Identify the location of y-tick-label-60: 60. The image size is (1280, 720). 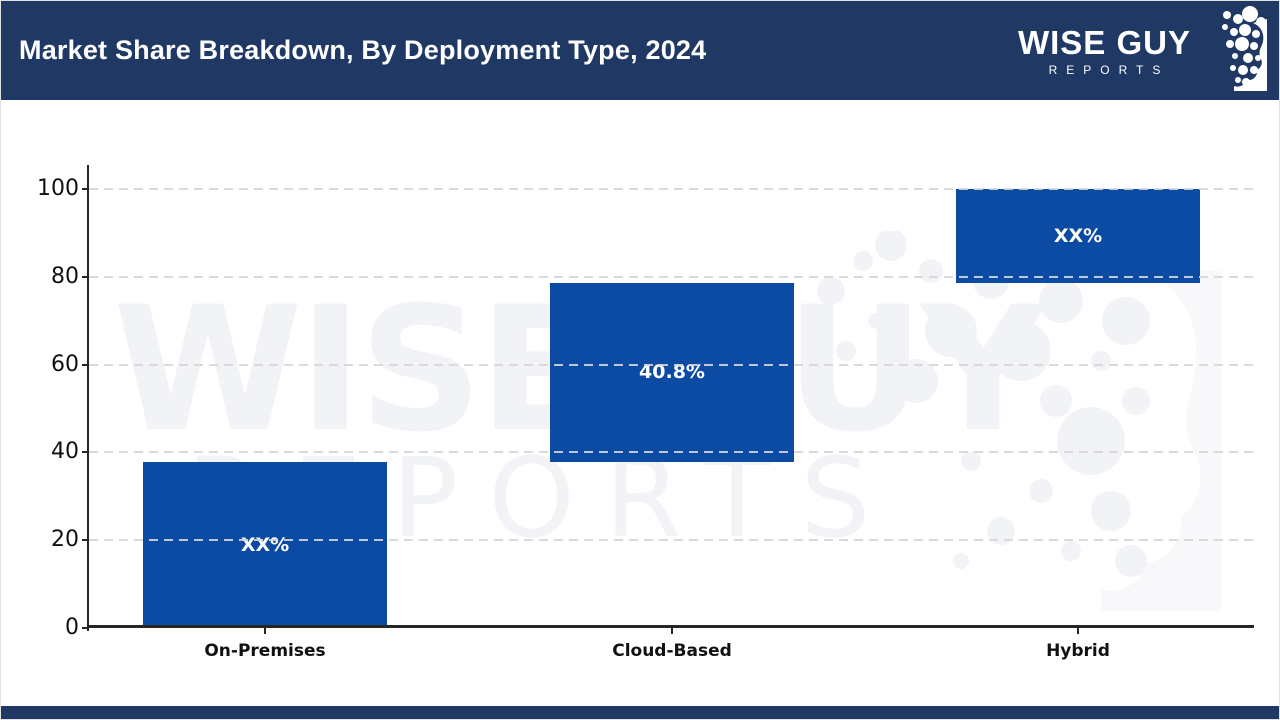
(65, 364).